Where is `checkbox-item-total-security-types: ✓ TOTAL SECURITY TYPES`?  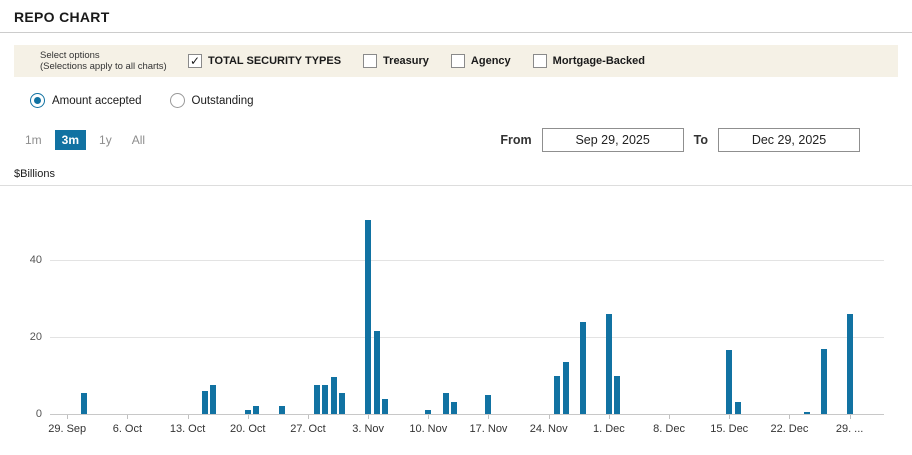 checkbox-item-total-security-types: ✓ TOTAL SECURITY TYPES is located at coordinates (264, 61).